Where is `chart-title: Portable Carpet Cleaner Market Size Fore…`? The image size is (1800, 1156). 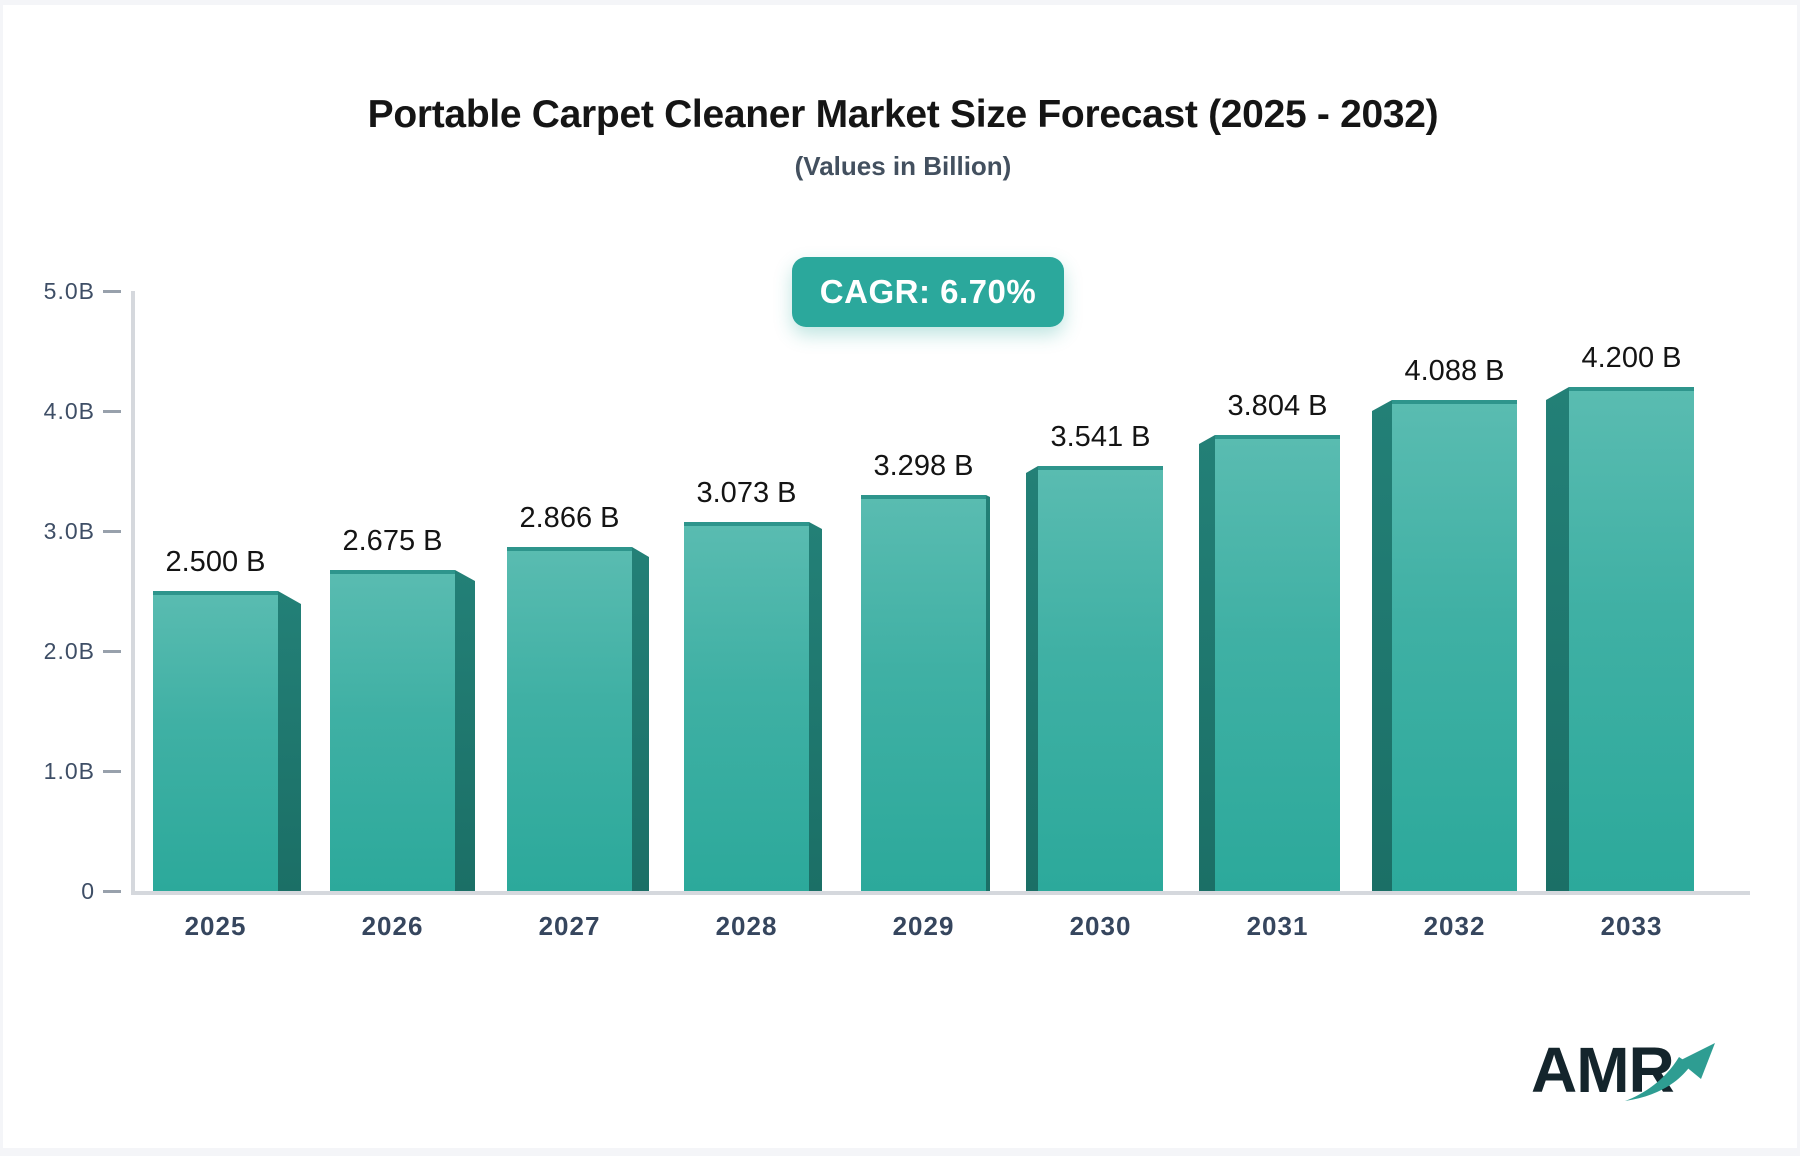
chart-title: Portable Carpet Cleaner Market Size Fore… is located at coordinates (903, 114).